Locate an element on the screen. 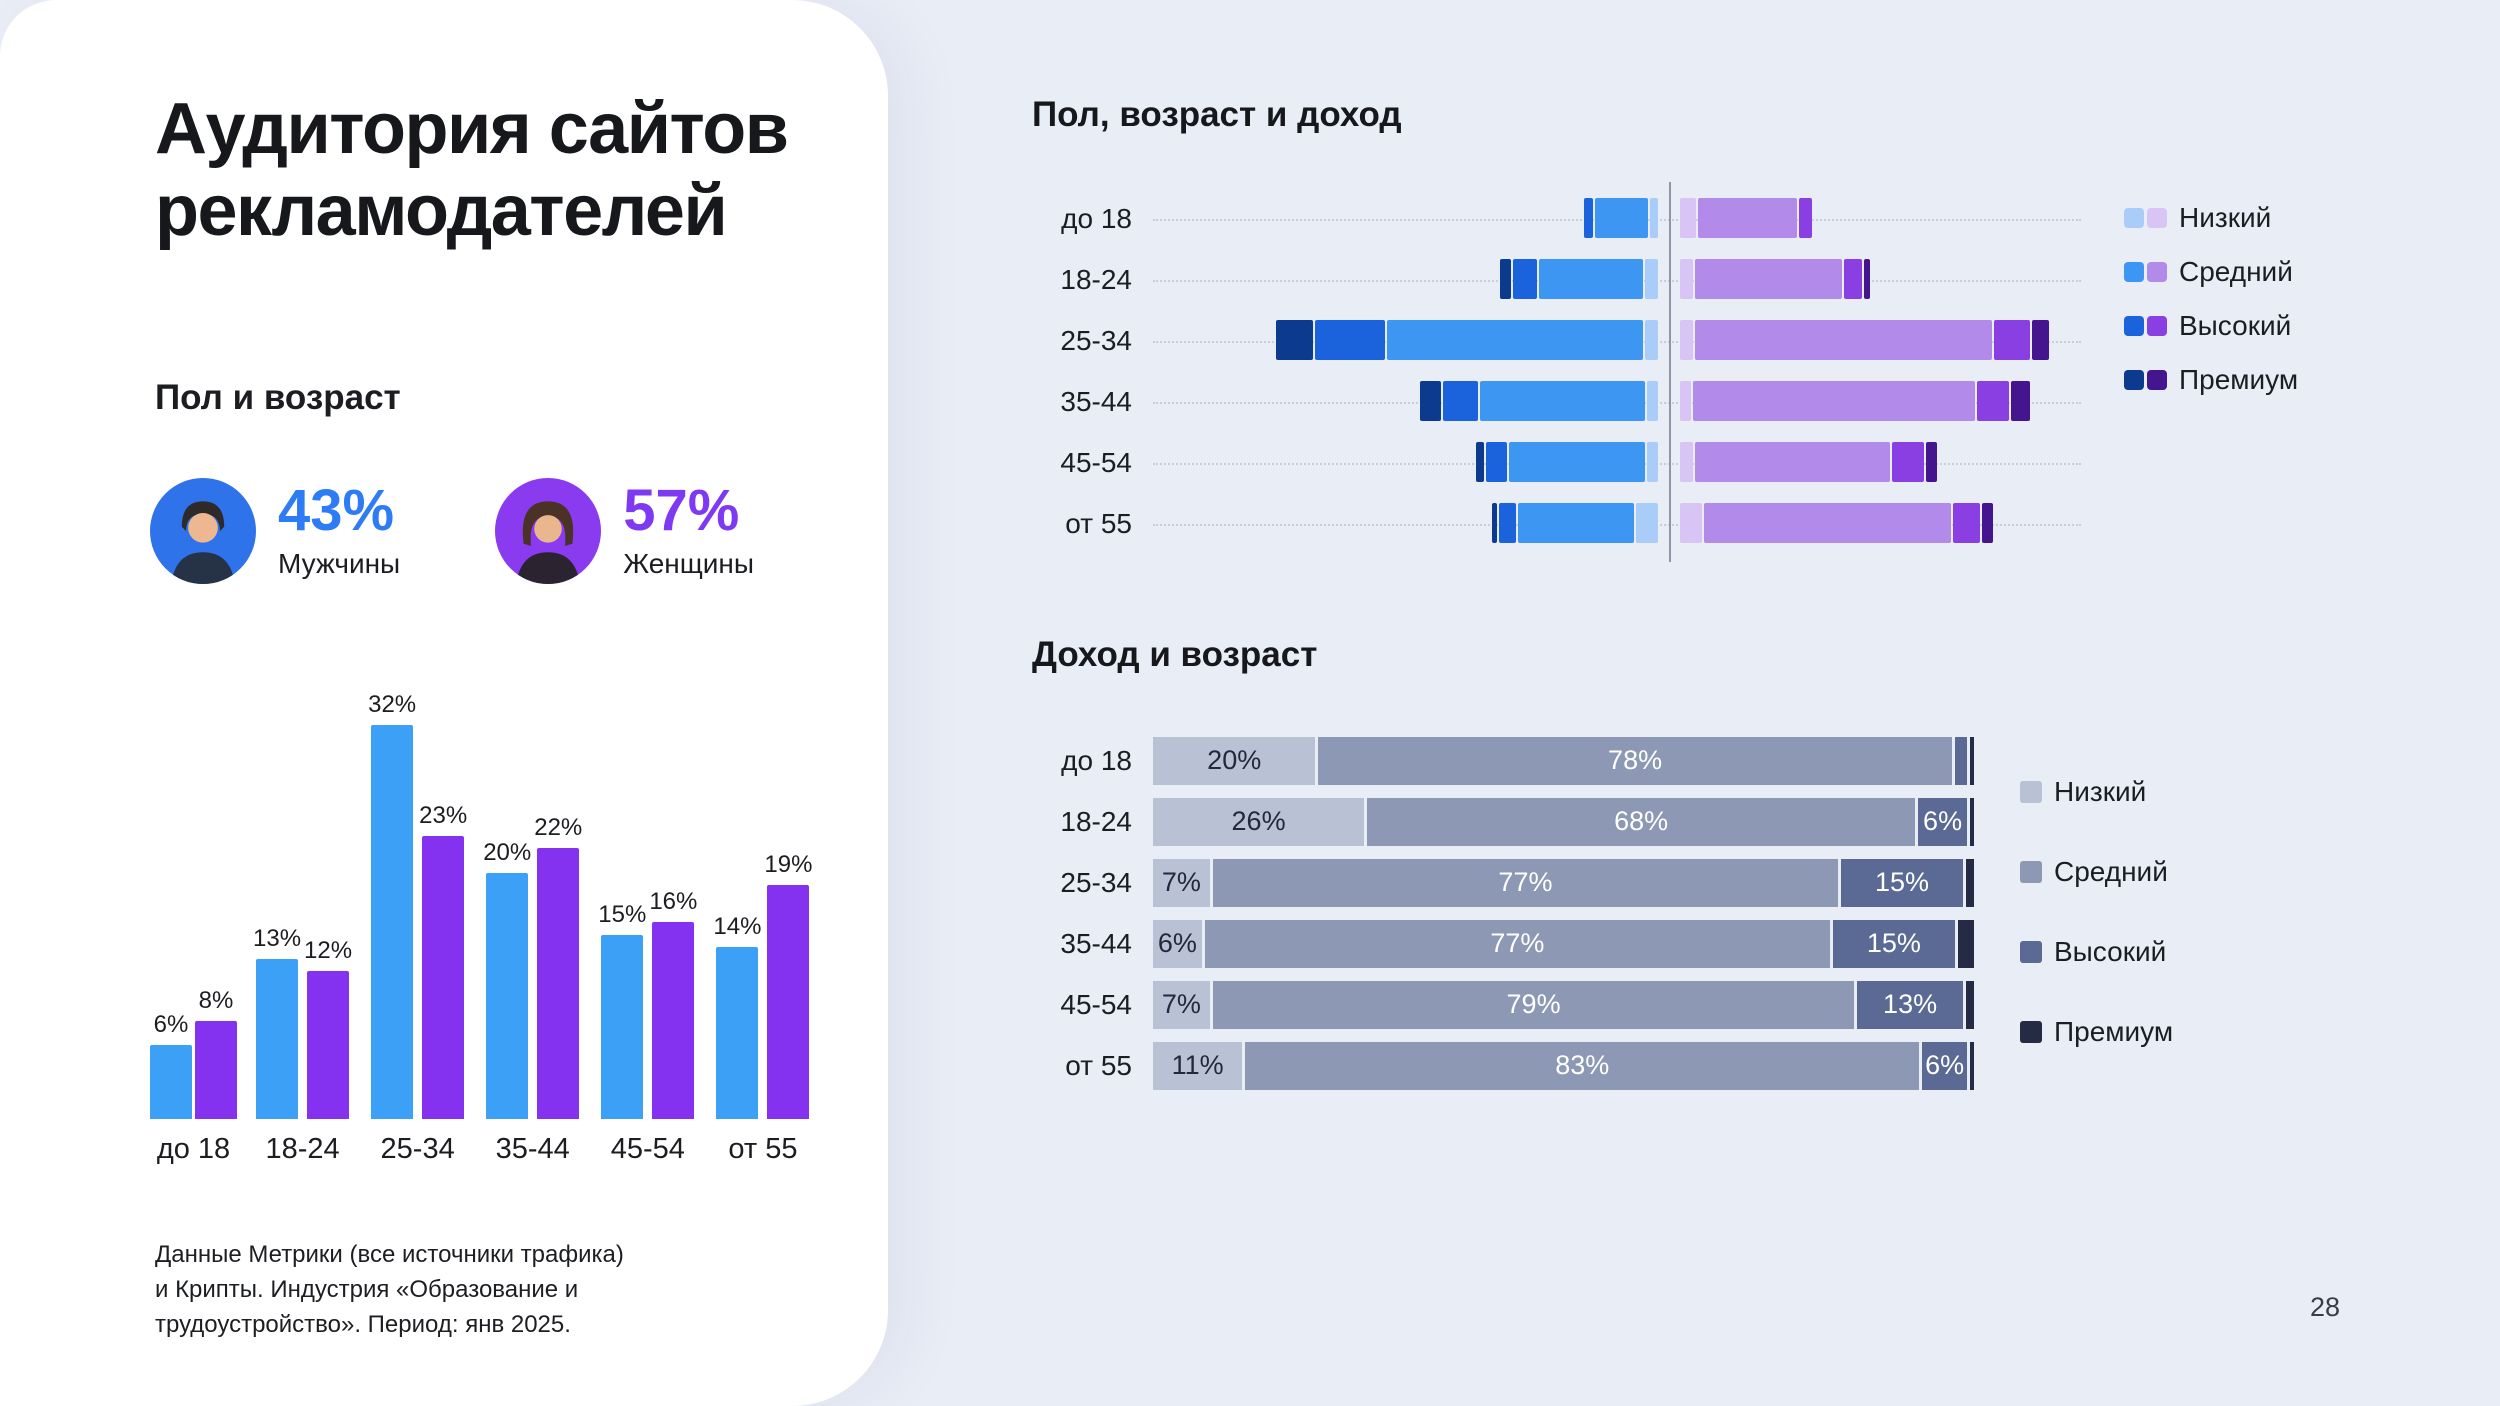 Image resolution: width=2500 pixels, height=1406 pixels. section-title-gender-age: Пол и возраст is located at coordinates (278, 397).